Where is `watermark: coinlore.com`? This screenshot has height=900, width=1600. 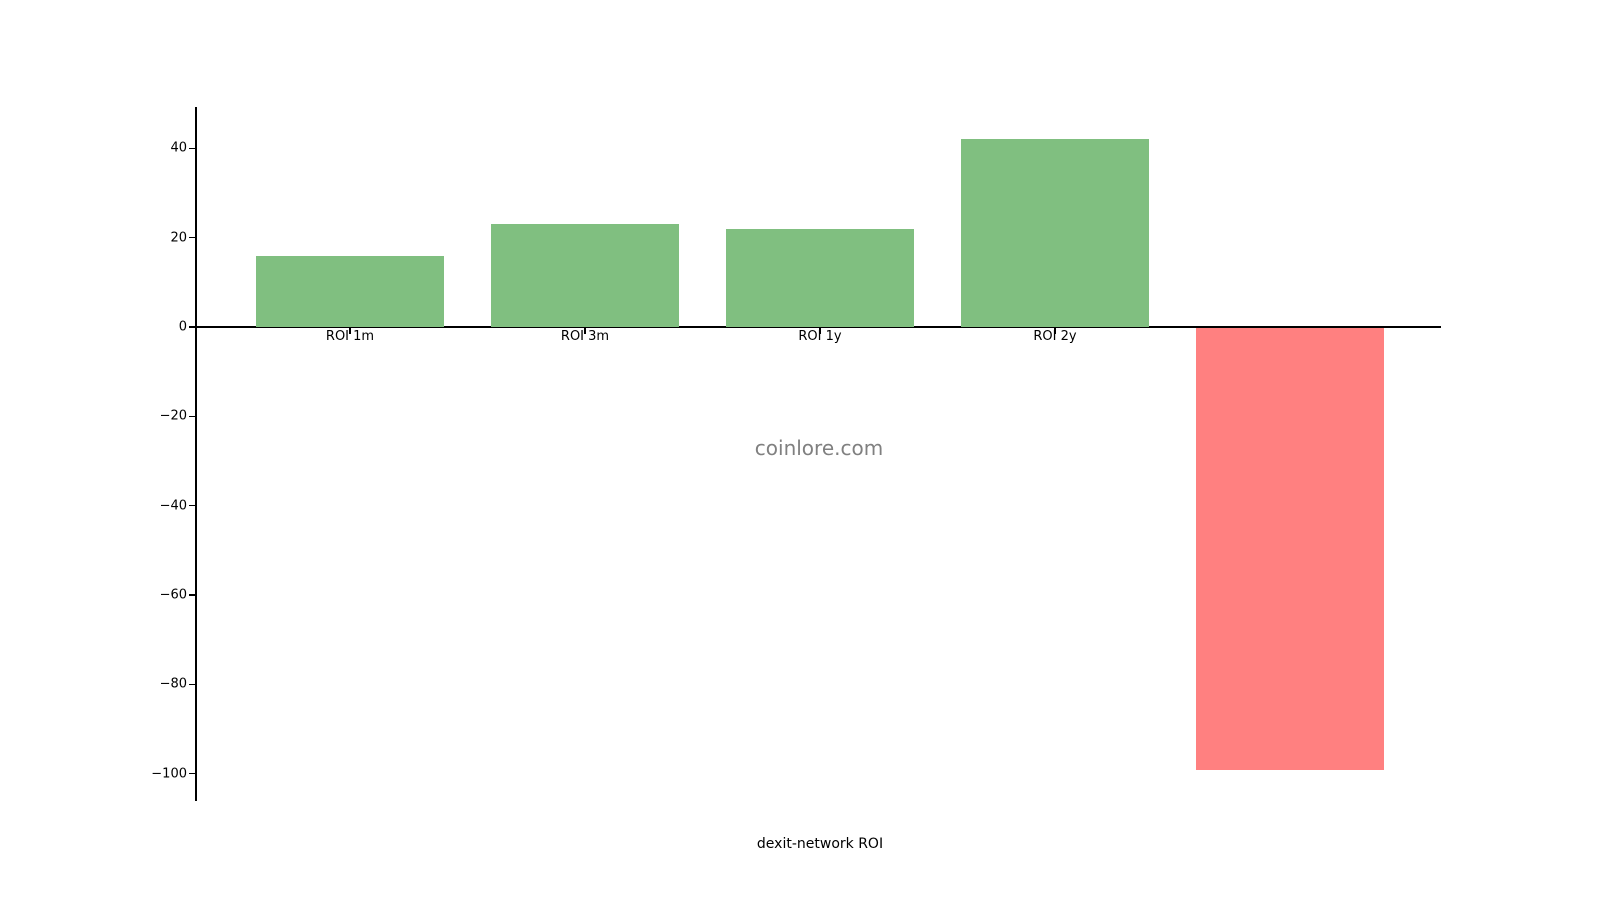 watermark: coinlore.com is located at coordinates (819, 448).